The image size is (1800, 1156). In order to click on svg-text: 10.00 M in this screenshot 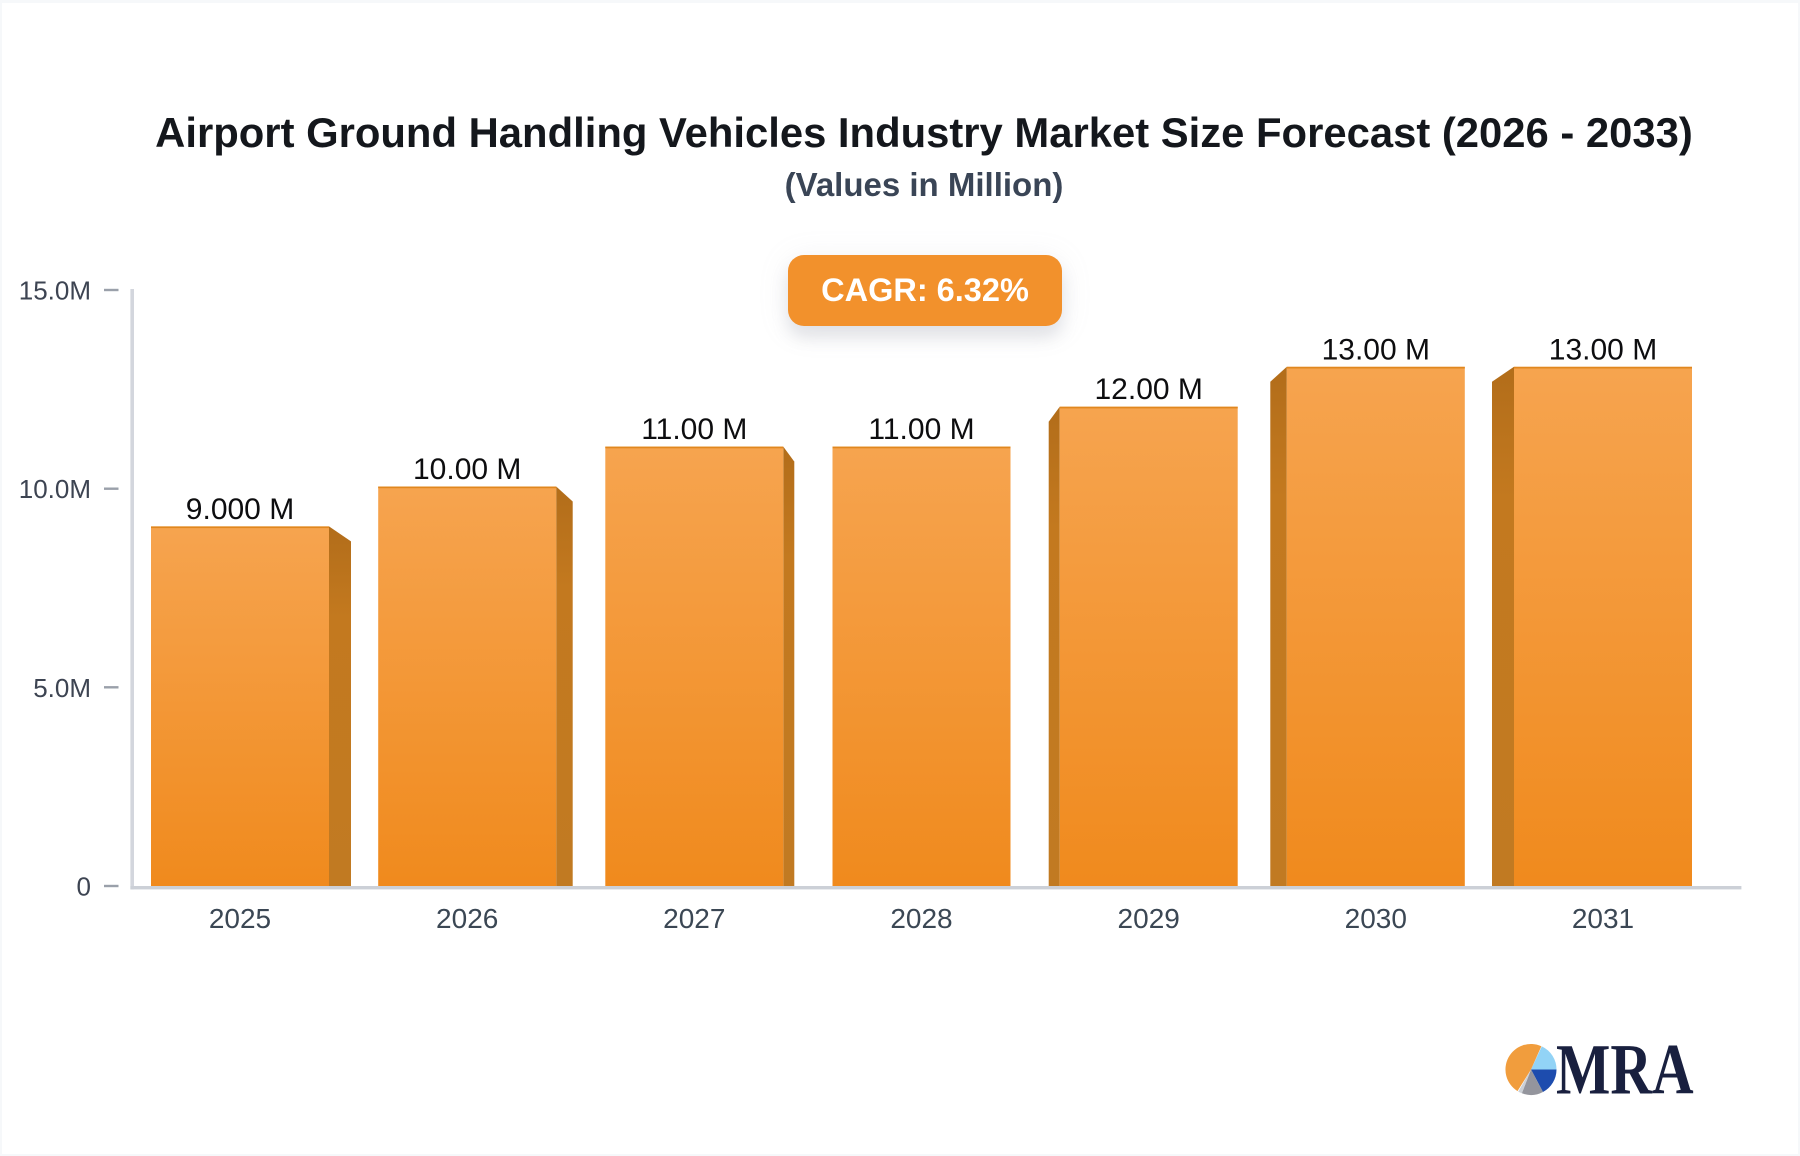, I will do `click(467, 469)`.